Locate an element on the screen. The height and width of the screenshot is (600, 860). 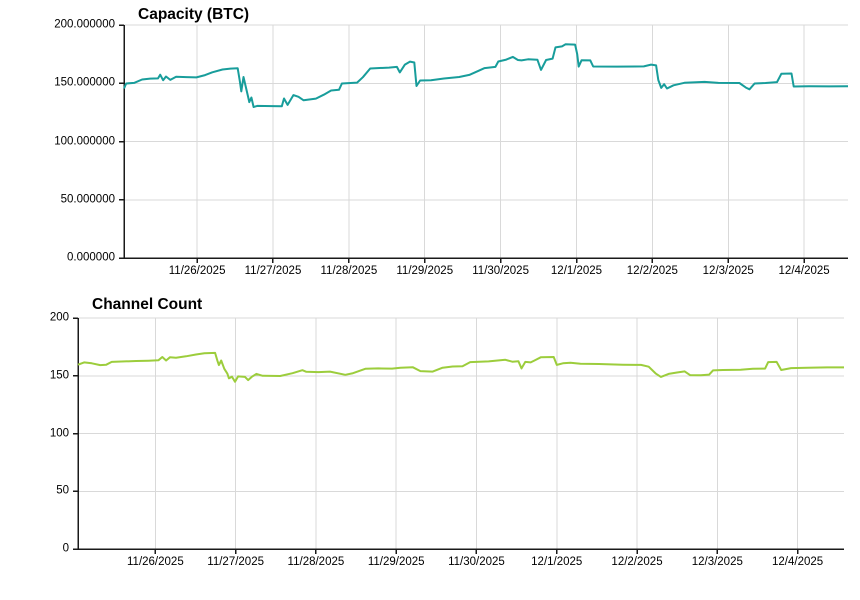
y-tick-label: 150 is located at coordinates (59, 375).